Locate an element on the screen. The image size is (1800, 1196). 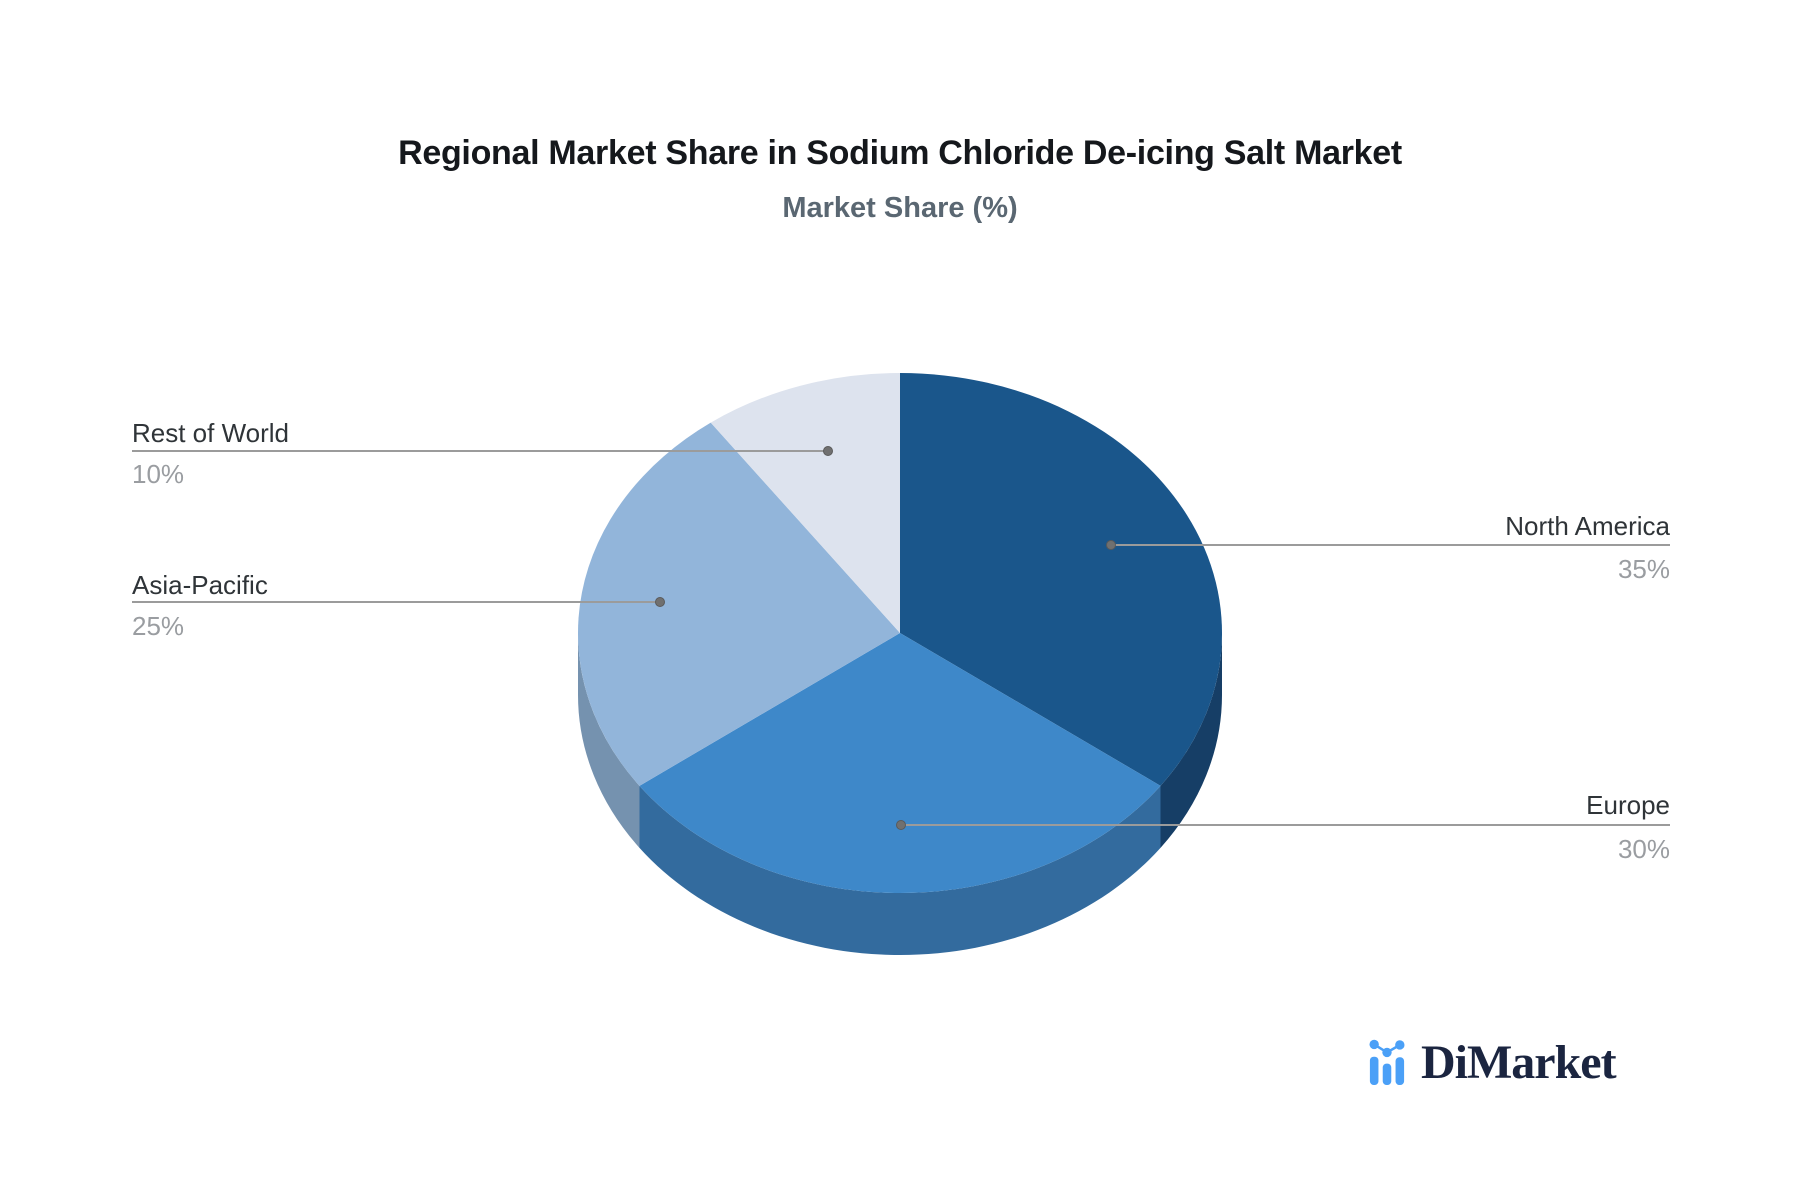
leader-dot-europe is located at coordinates (901, 825).